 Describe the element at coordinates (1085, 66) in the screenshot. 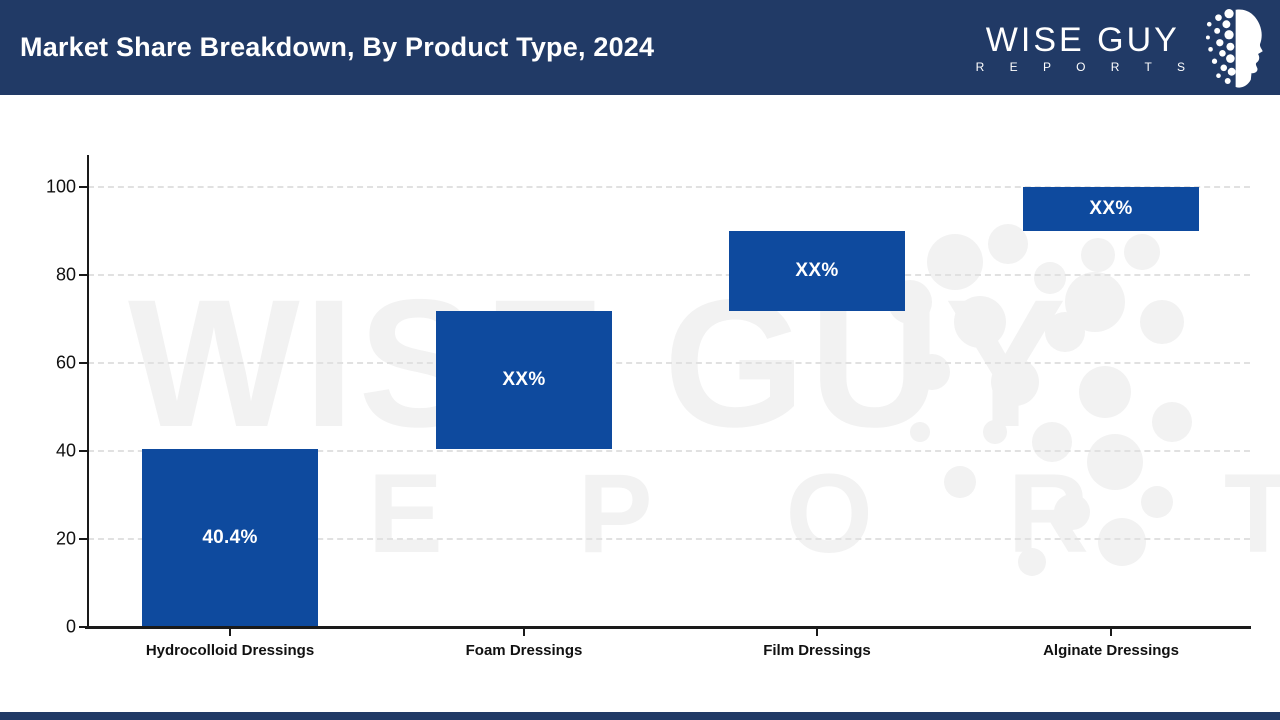

I see `logo-wordmark-sub: R E P O R T S` at that location.